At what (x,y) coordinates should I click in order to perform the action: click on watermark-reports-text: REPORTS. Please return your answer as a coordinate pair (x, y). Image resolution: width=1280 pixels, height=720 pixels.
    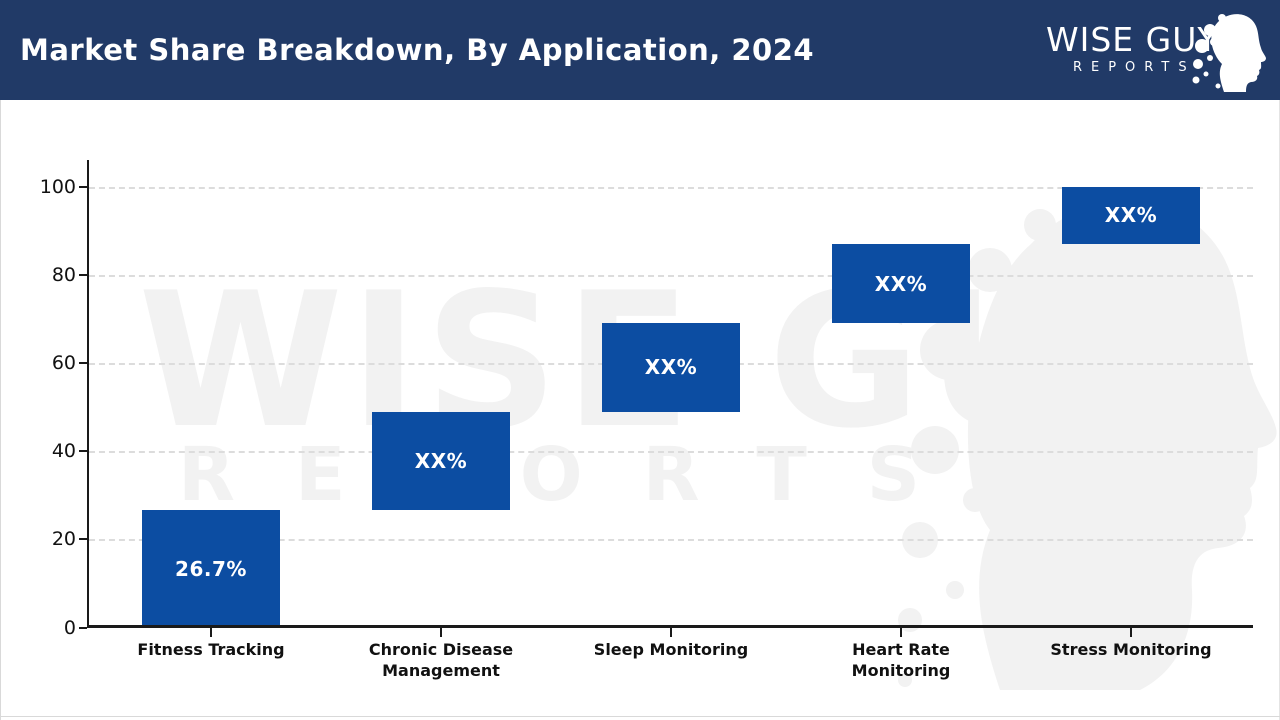
    Looking at the image, I should click on (579, 475).